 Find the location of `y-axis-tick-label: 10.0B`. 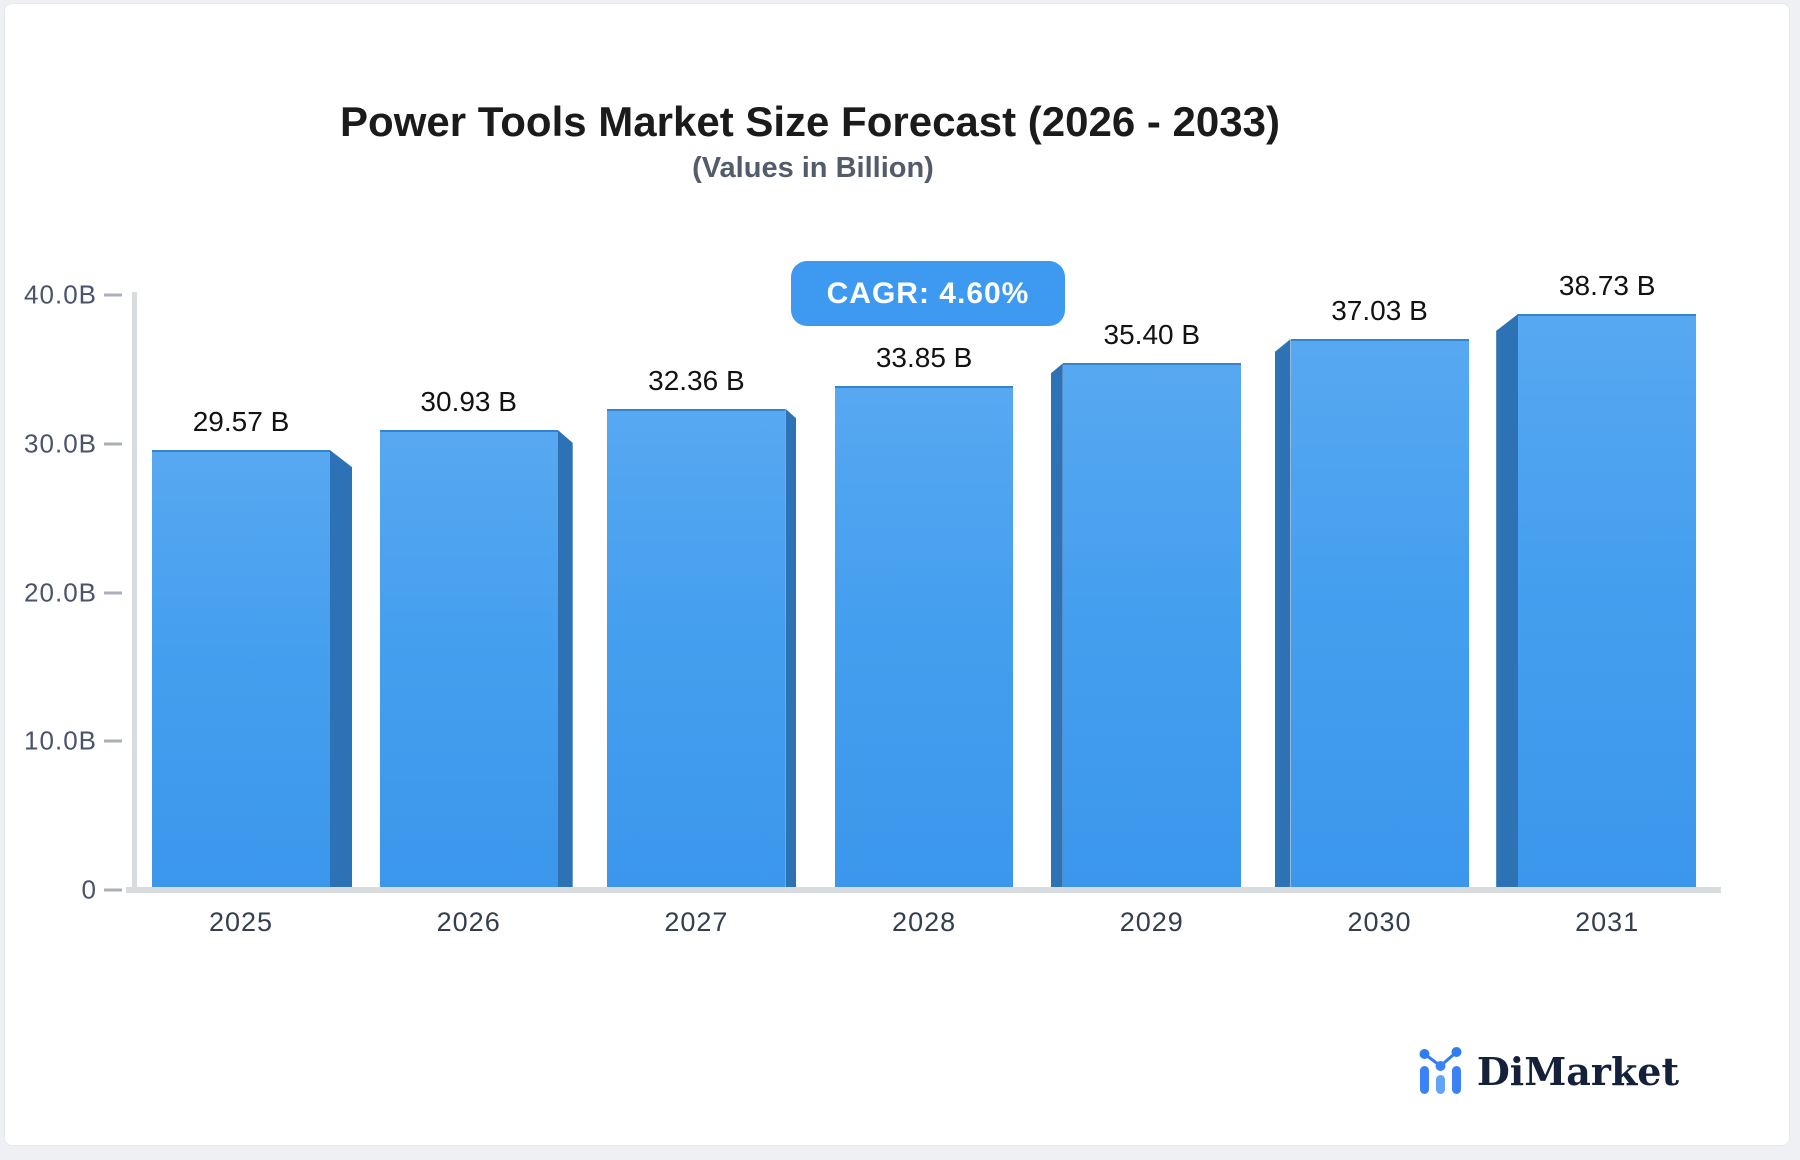

y-axis-tick-label: 10.0B is located at coordinates (52, 741).